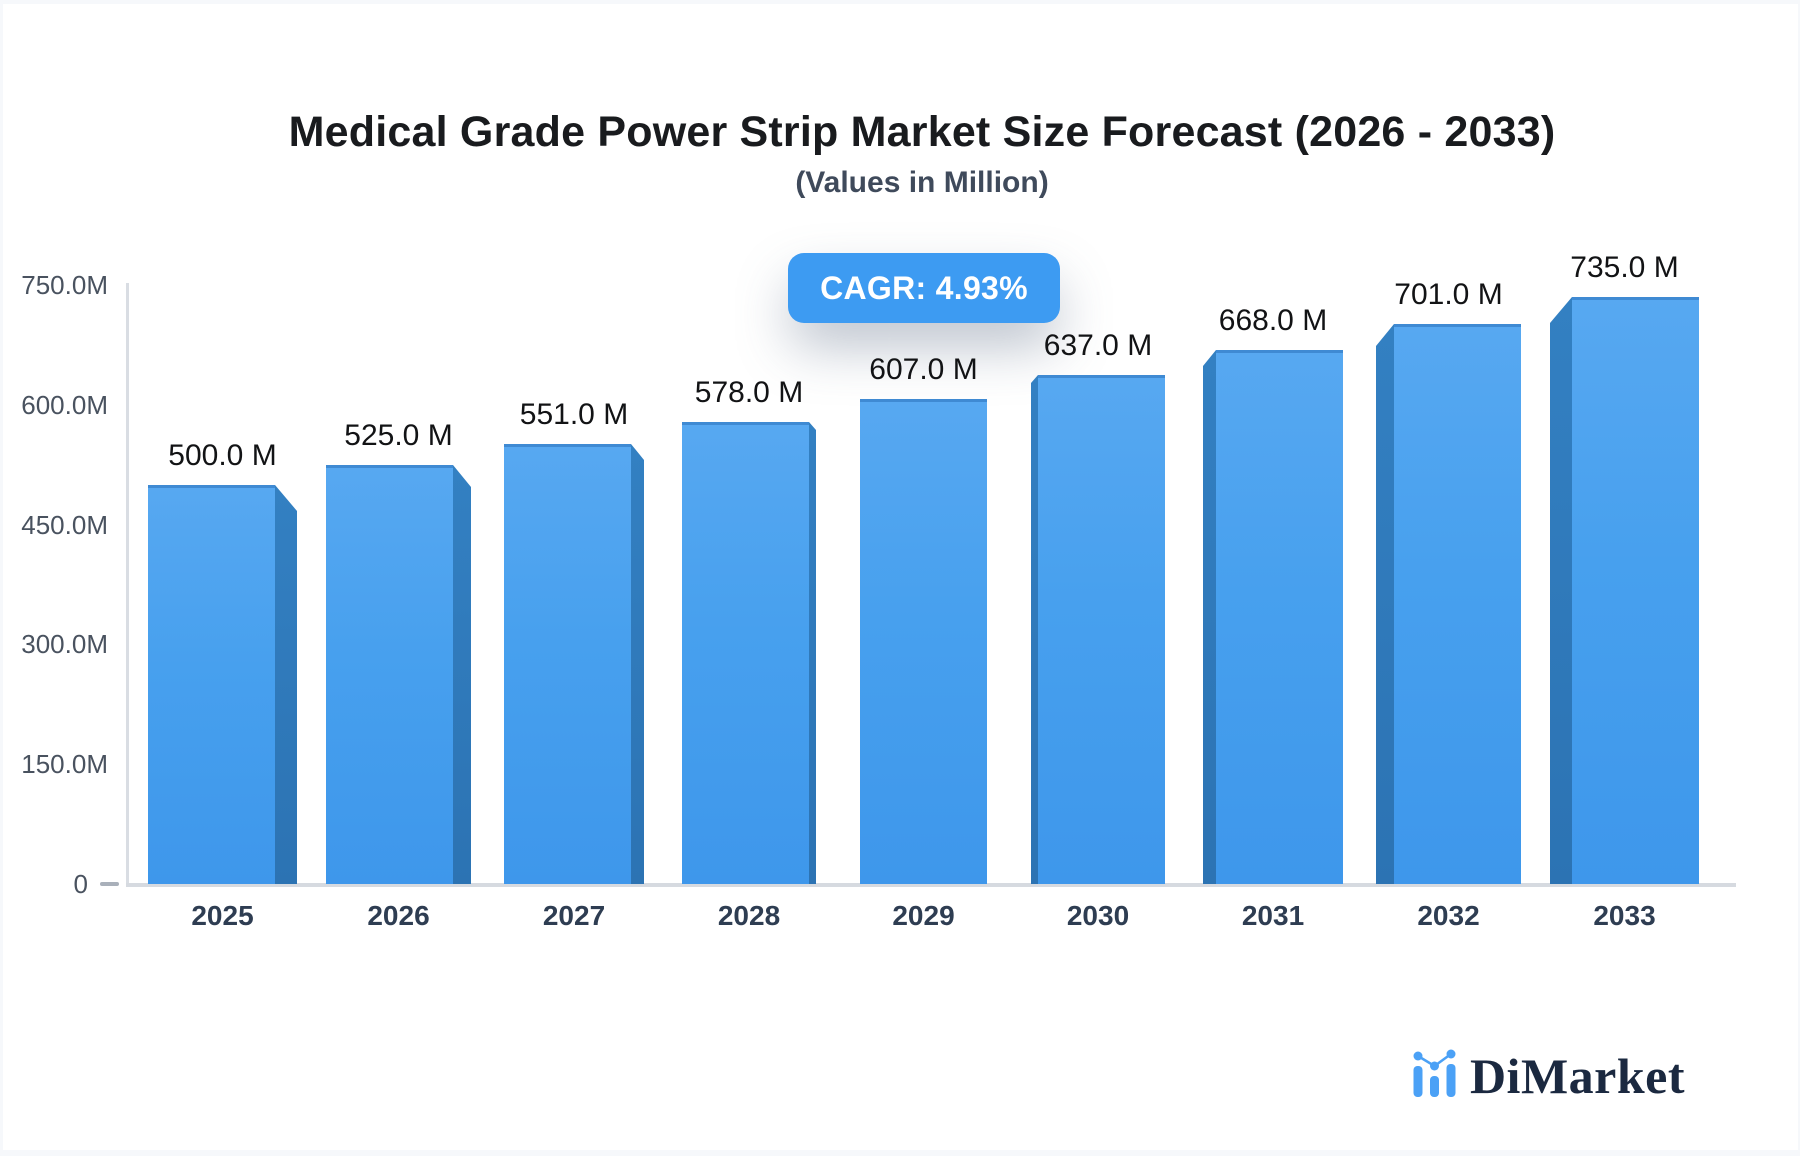 The height and width of the screenshot is (1156, 1800). I want to click on bar-value-2025: 500.0 M, so click(222, 455).